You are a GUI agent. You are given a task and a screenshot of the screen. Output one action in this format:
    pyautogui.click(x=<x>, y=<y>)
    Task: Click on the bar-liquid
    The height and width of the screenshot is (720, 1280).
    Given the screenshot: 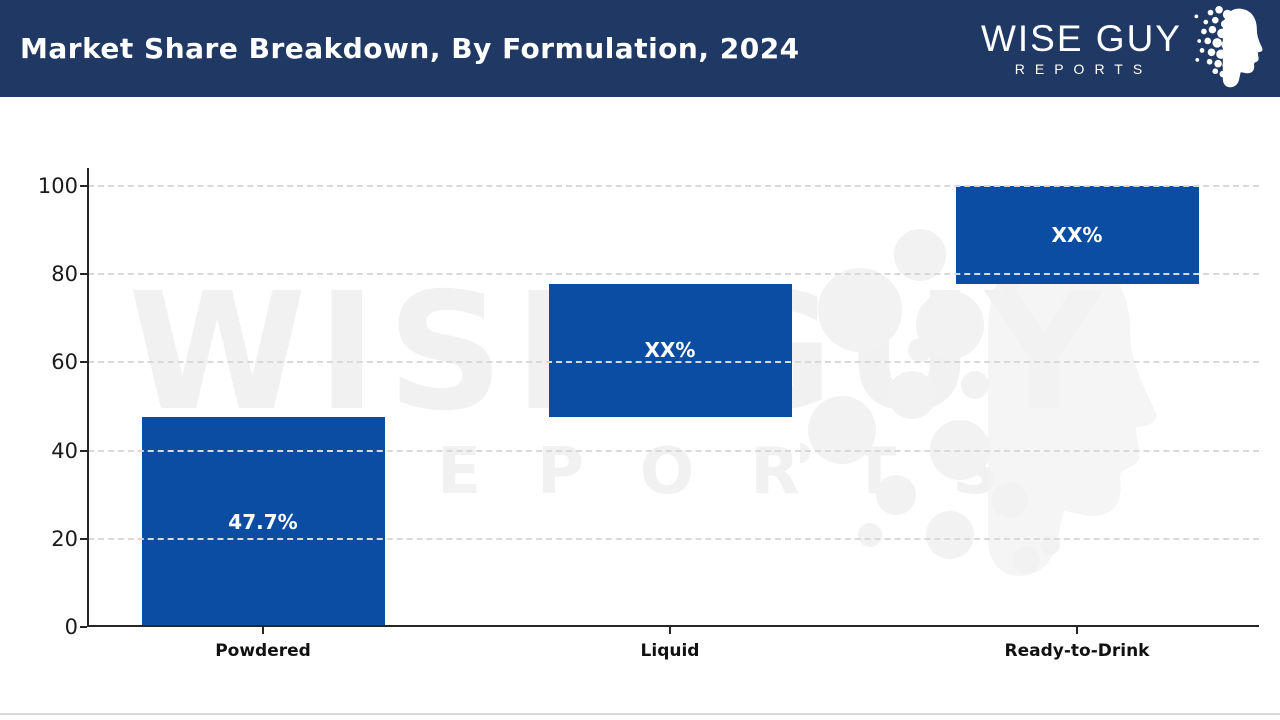 What is the action you would take?
    pyautogui.click(x=670, y=350)
    